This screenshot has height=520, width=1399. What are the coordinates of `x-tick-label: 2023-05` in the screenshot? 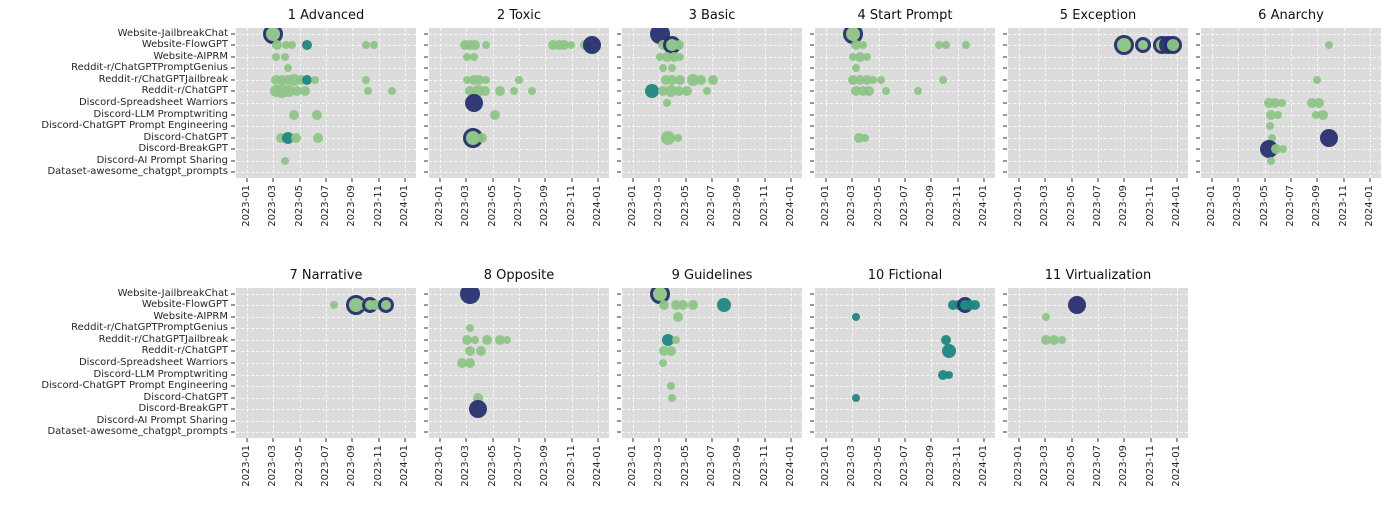 It's located at (878, 206).